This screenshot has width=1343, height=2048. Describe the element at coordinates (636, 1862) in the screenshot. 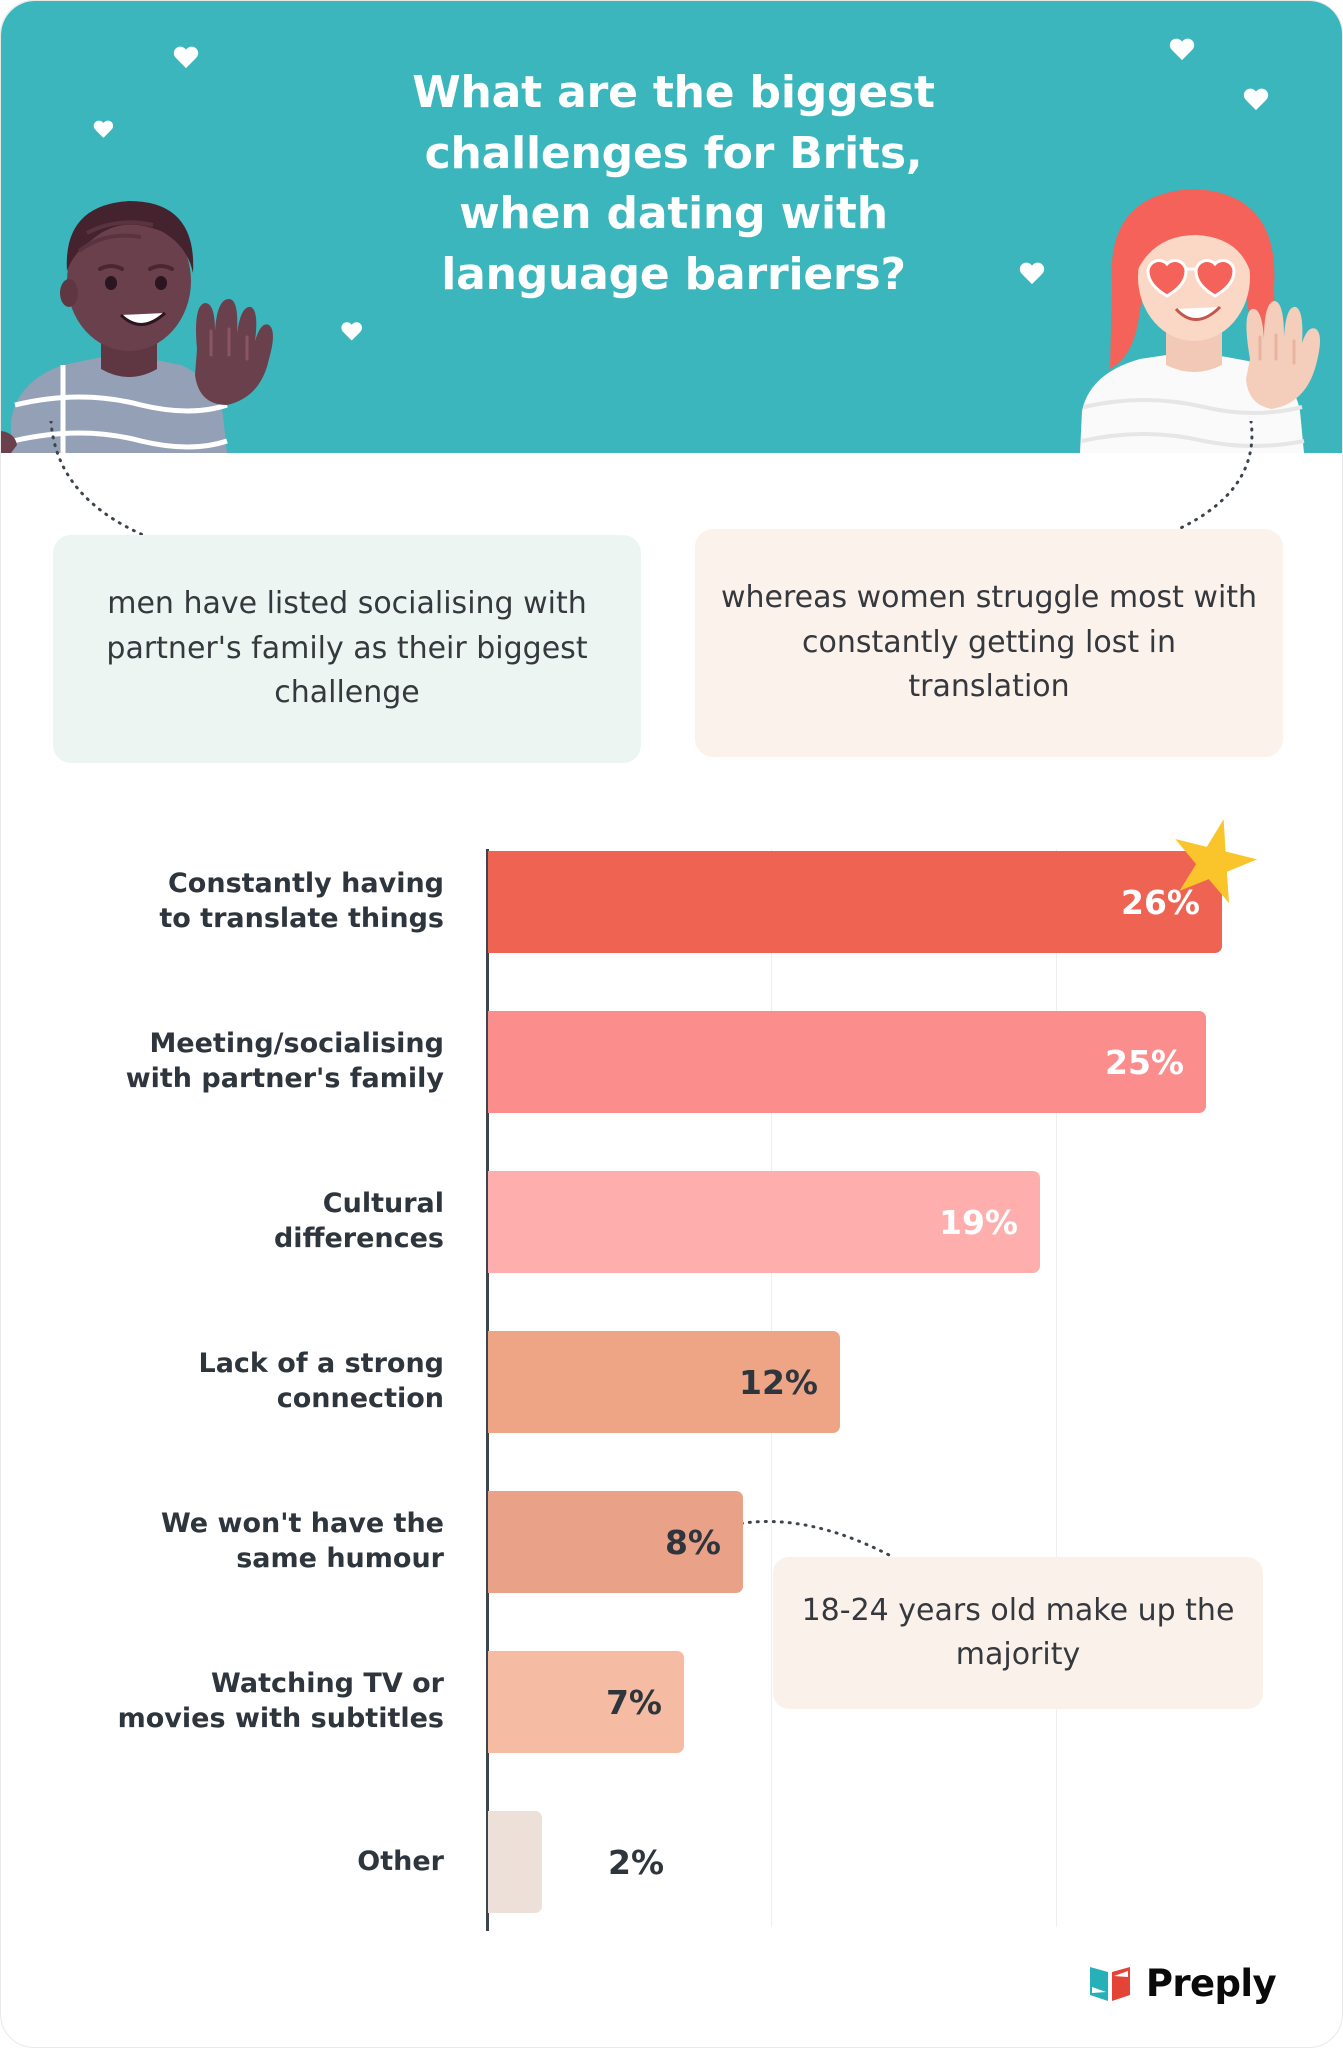

I see `bar-value: 2%` at that location.